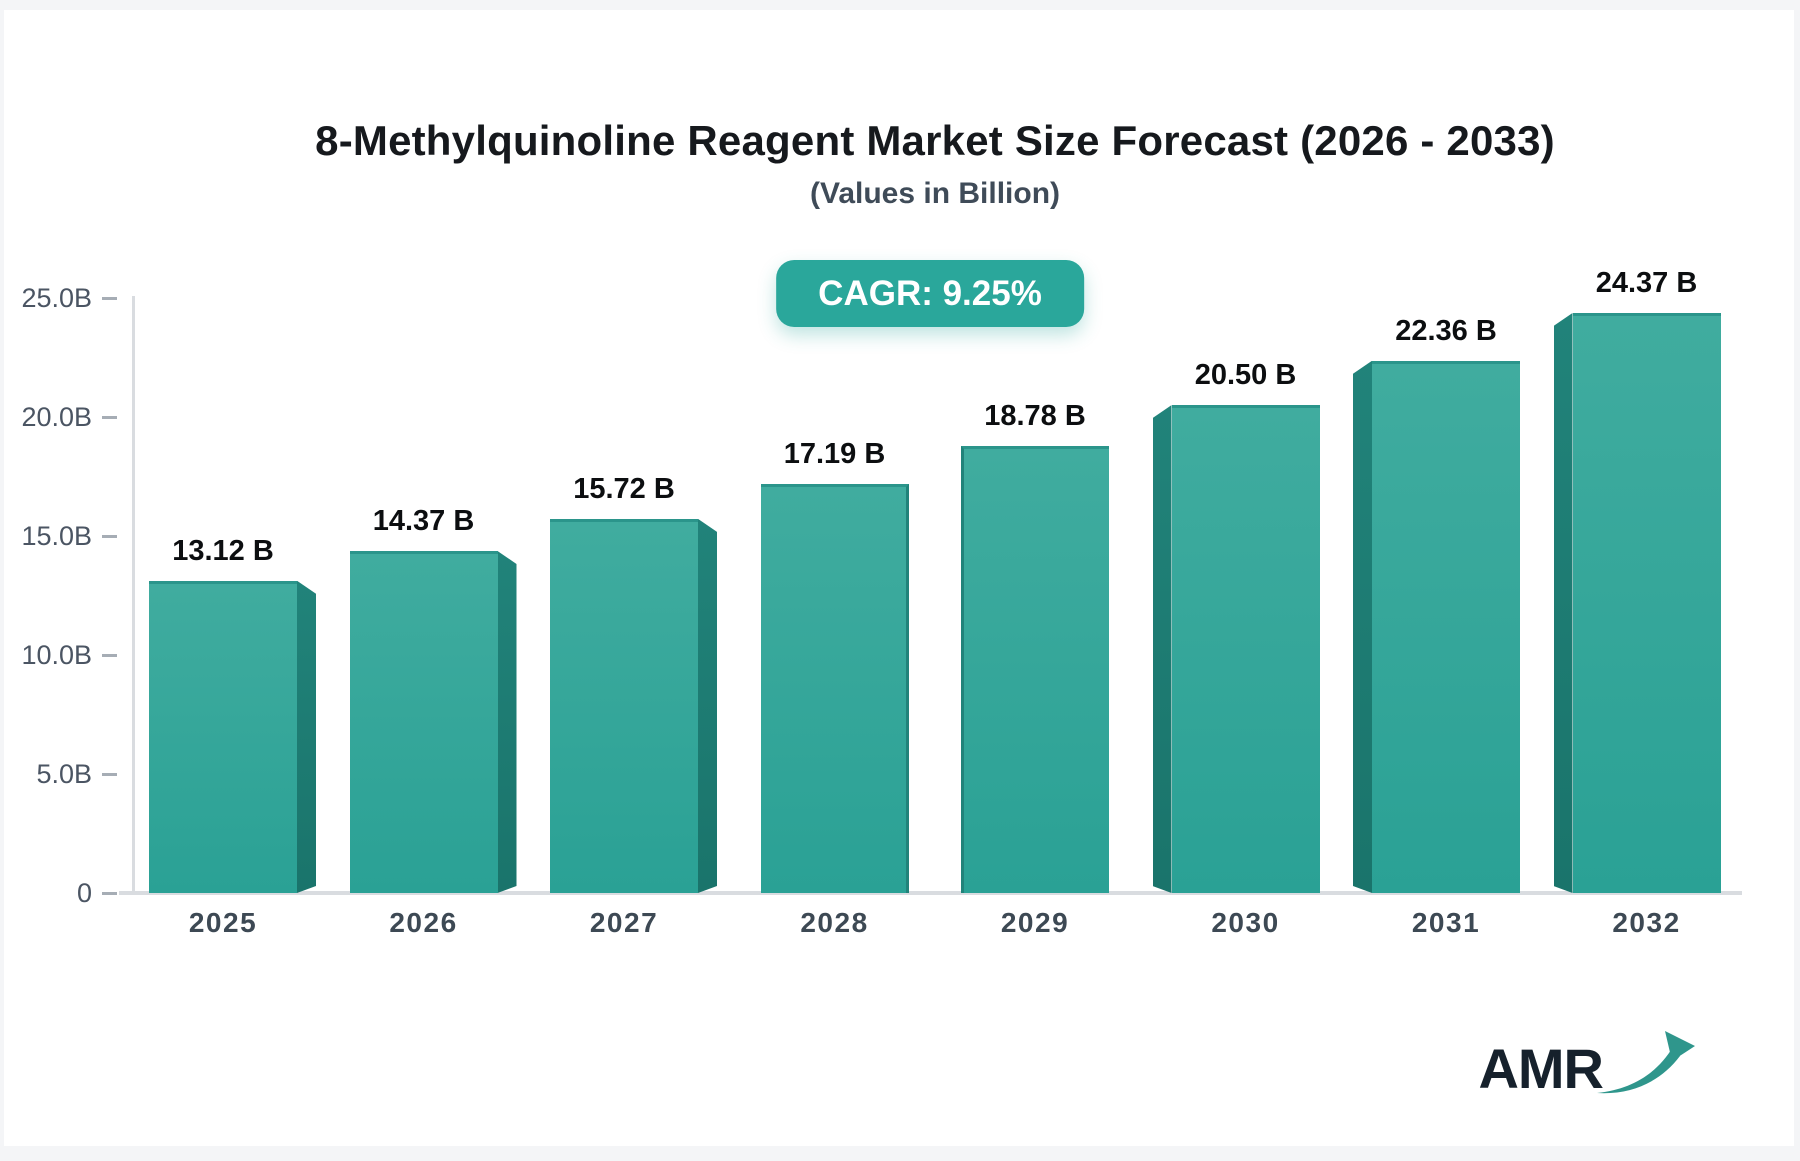 The width and height of the screenshot is (1800, 1161). Describe the element at coordinates (1245, 649) in the screenshot. I see `bar-2030` at that location.